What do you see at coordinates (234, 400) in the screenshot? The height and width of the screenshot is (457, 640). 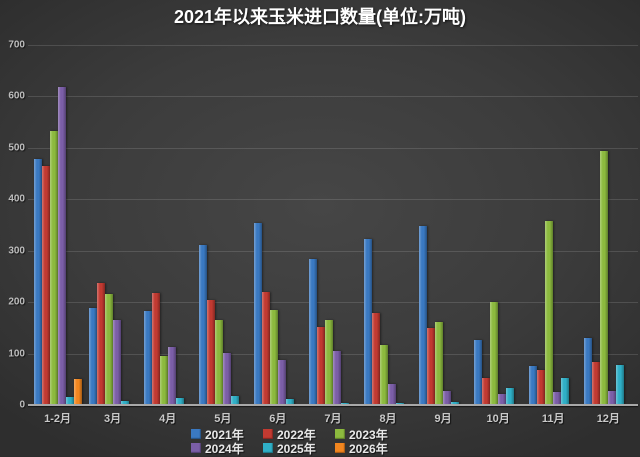 I see `bar-2025年-5月` at bounding box center [234, 400].